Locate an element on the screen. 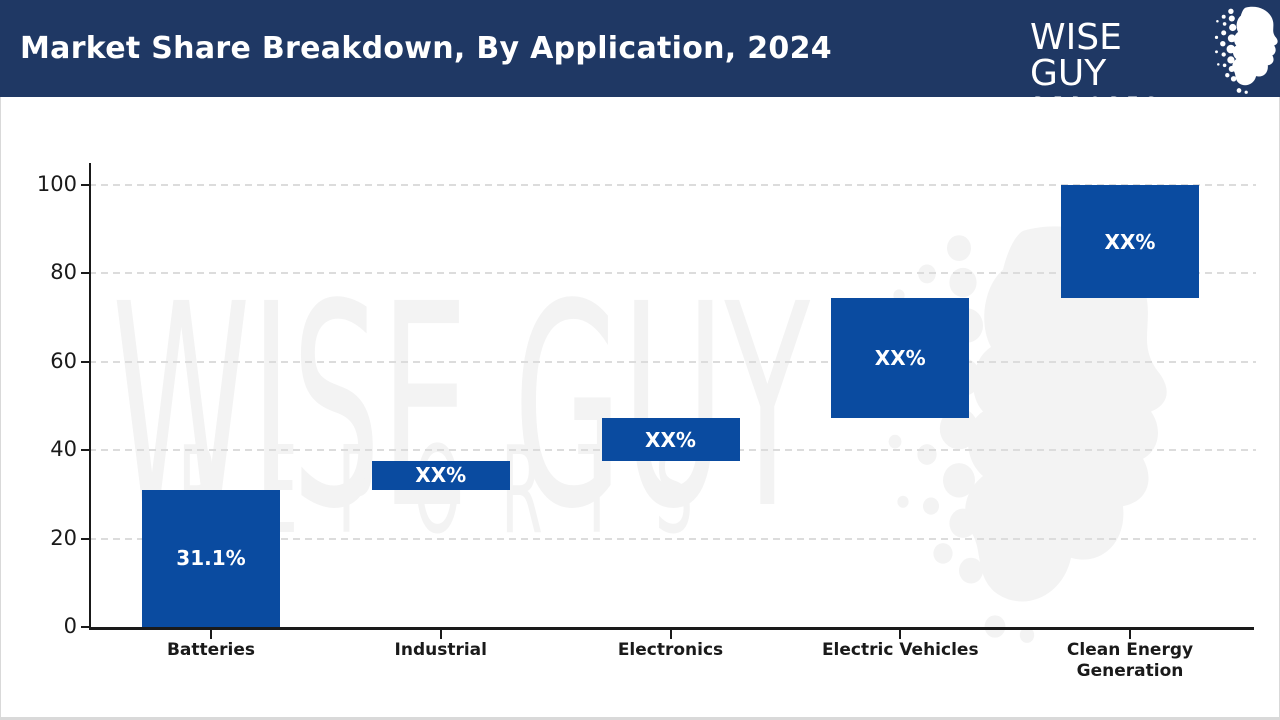  logo-reports-text: REPORTS is located at coordinates (1099, 103).